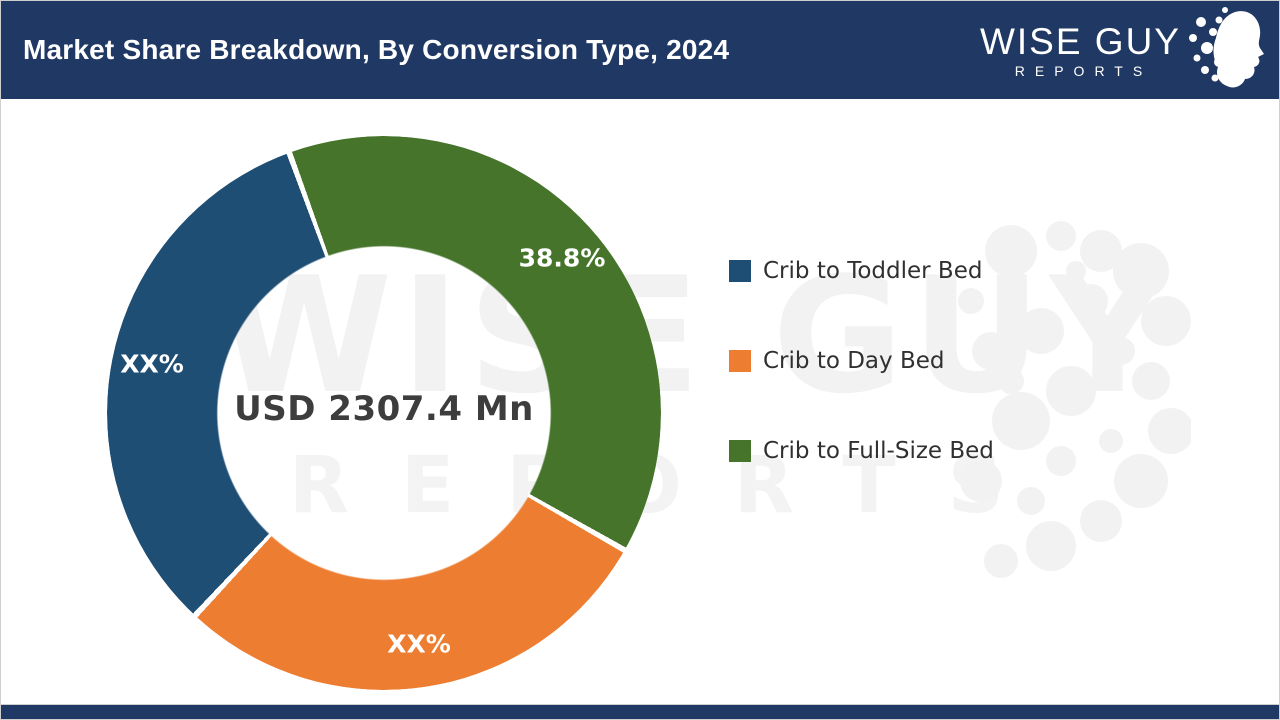 Image resolution: width=1280 pixels, height=720 pixels. What do you see at coordinates (1072, 398) in the screenshot?
I see `watermark-face-icon` at bounding box center [1072, 398].